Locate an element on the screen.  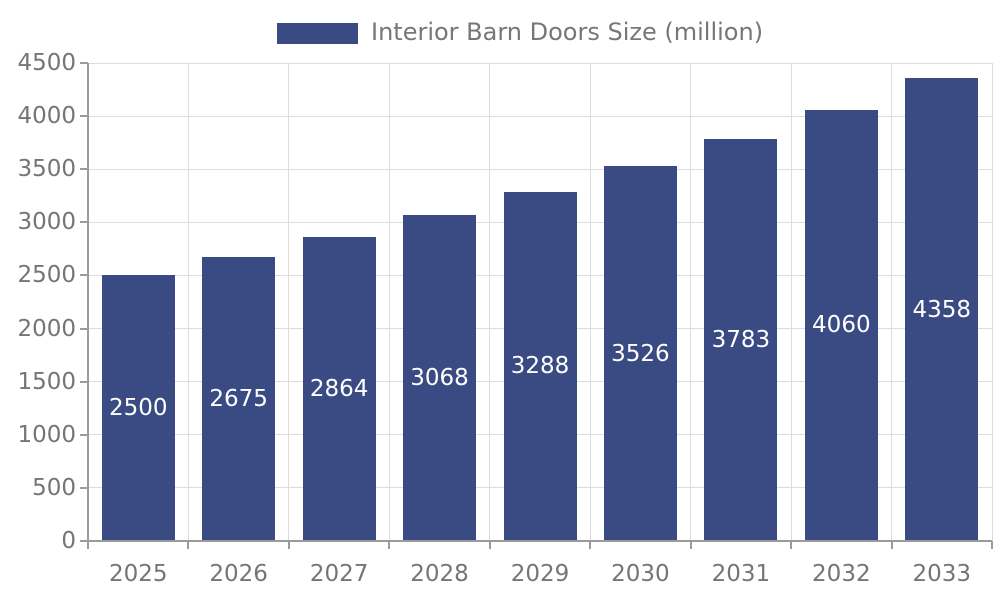
bar-value-label: 3068 is located at coordinates (439, 378).